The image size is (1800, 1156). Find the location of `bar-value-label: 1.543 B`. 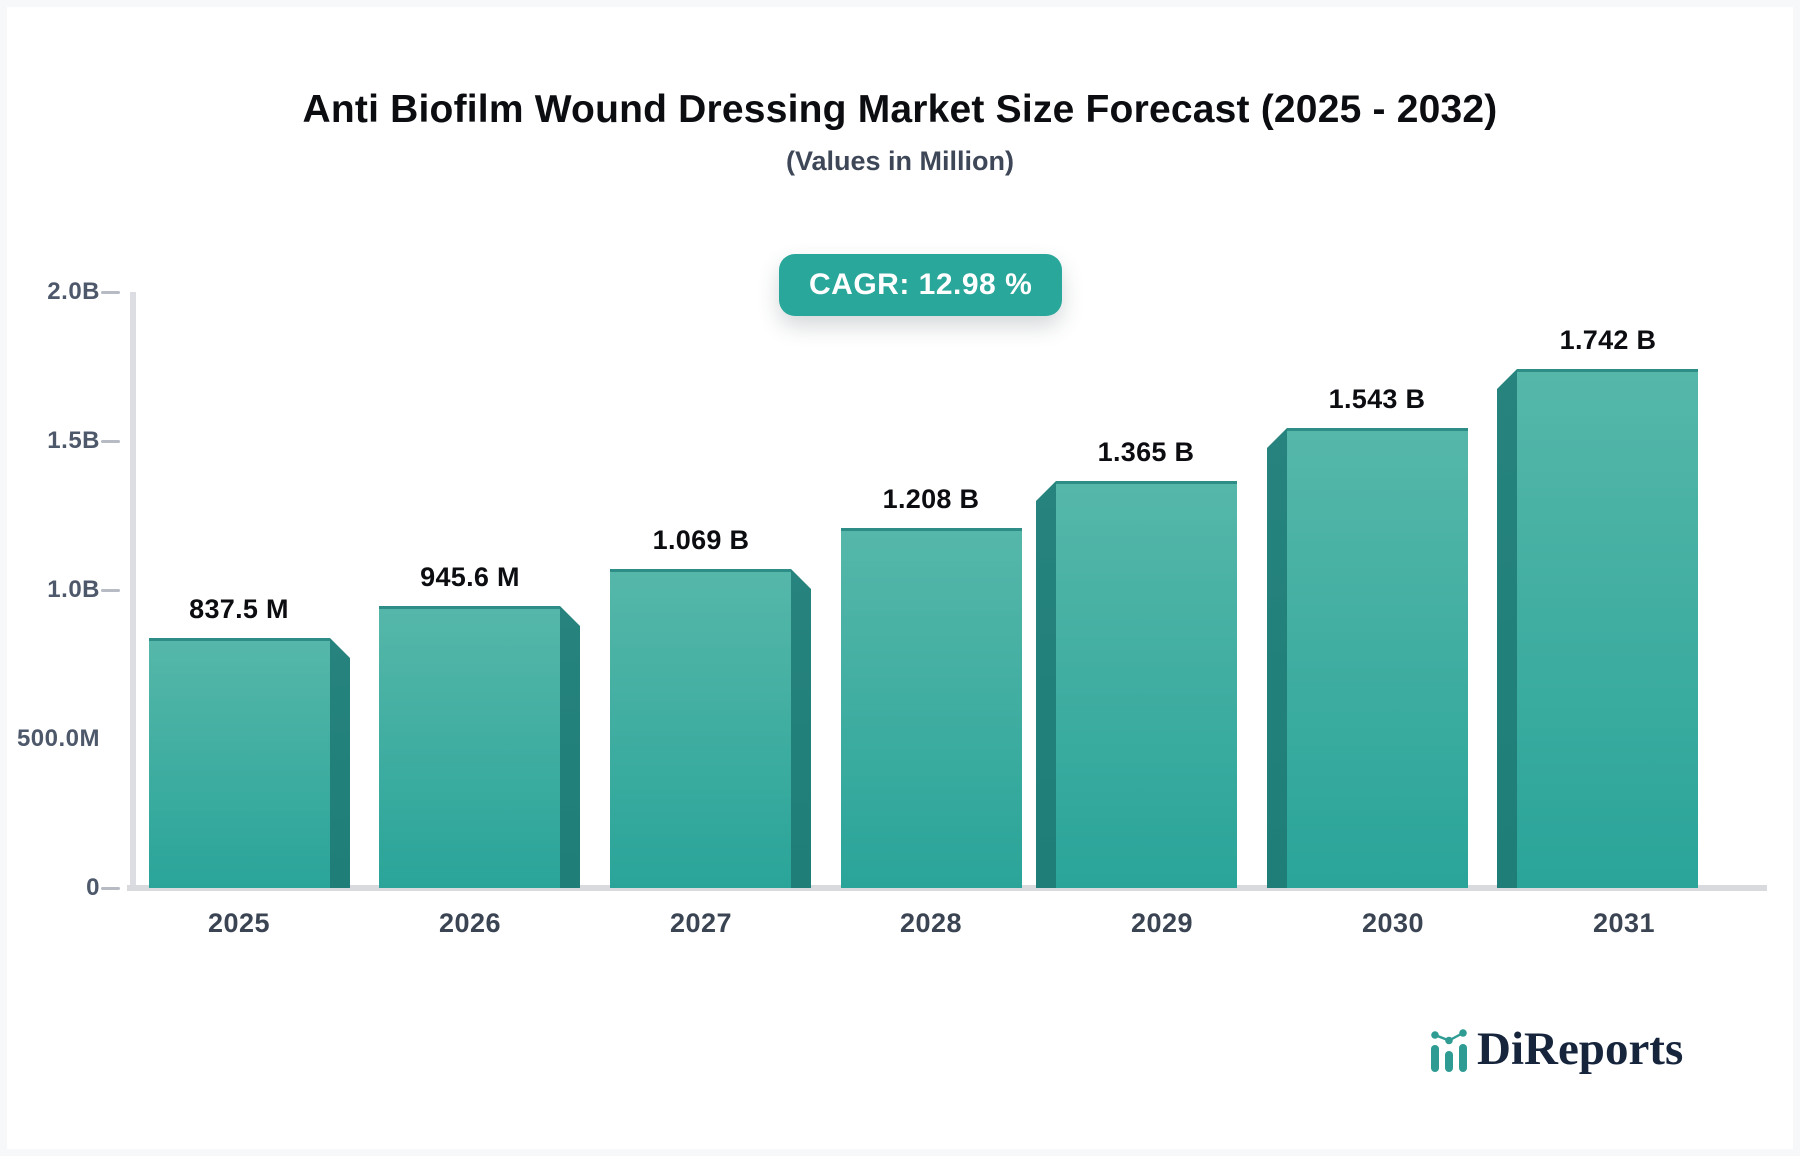

bar-value-label: 1.543 B is located at coordinates (1377, 399).